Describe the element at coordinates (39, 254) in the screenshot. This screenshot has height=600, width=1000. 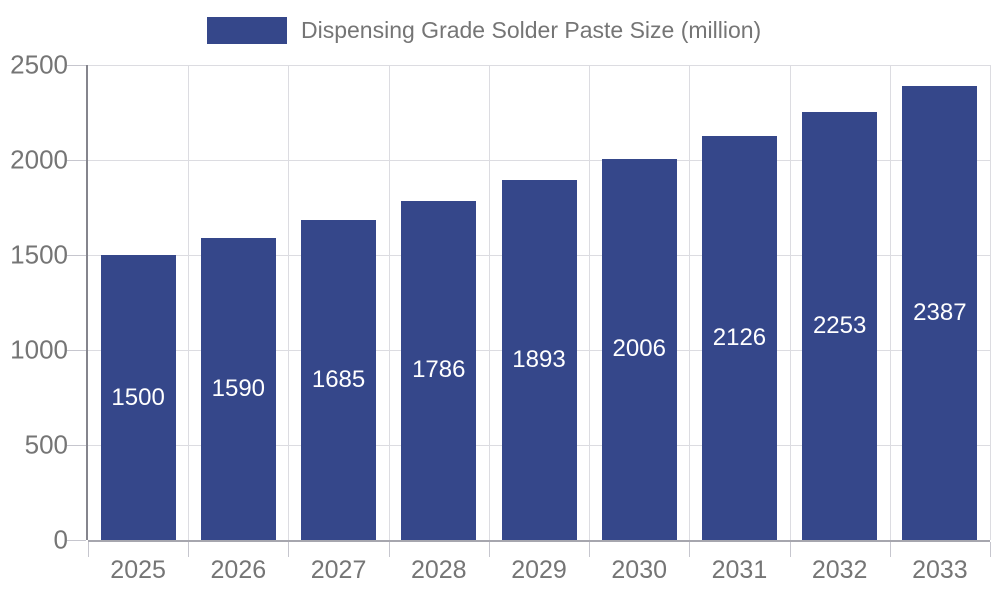
I see `y-axis-tick-label: 1500` at that location.